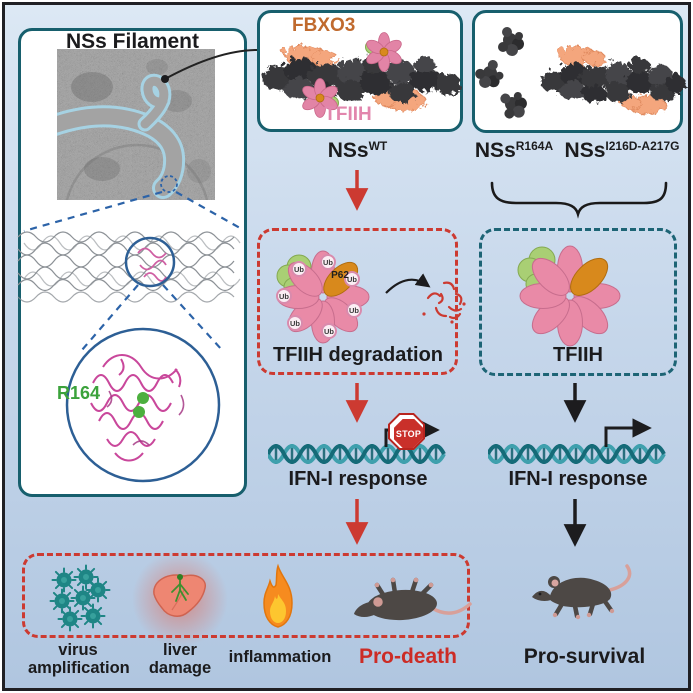  What do you see at coordinates (78, 393) in the screenshot?
I see `r164-label-text: R164` at bounding box center [78, 393].